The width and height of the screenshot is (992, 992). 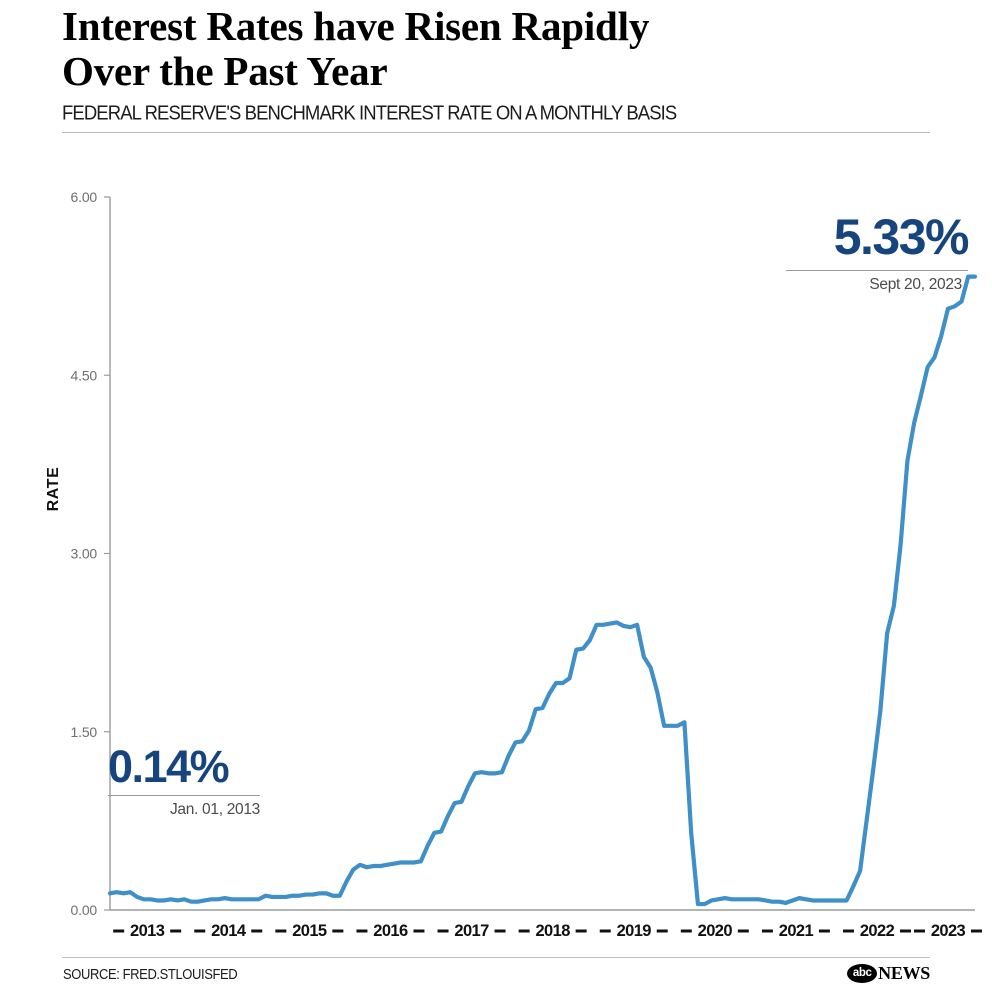 What do you see at coordinates (390, 931) in the screenshot?
I see `x-tick-label: 2016` at bounding box center [390, 931].